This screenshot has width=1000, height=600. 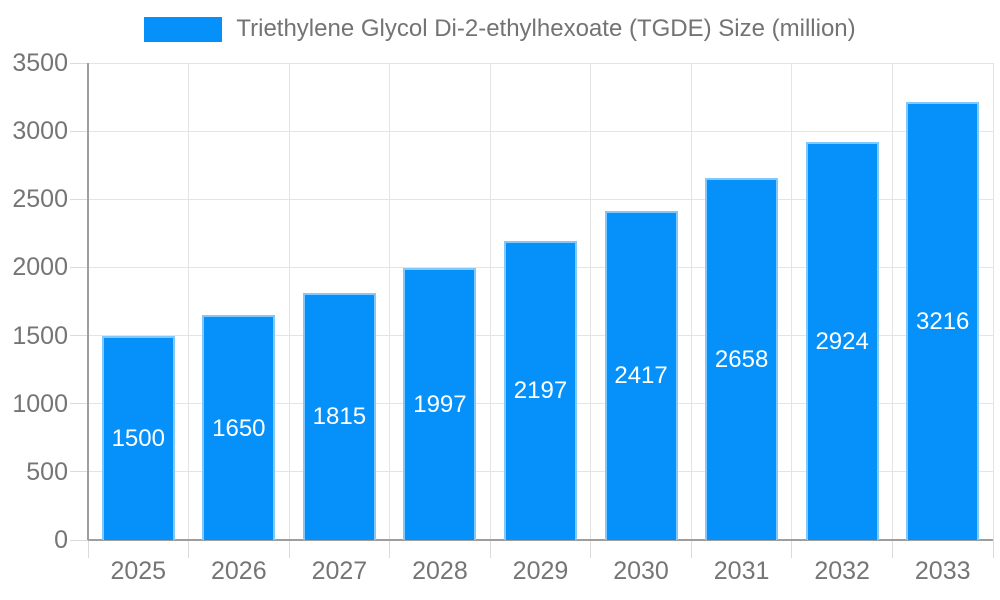 What do you see at coordinates (440, 571) in the screenshot?
I see `x-tick-label: 2028` at bounding box center [440, 571].